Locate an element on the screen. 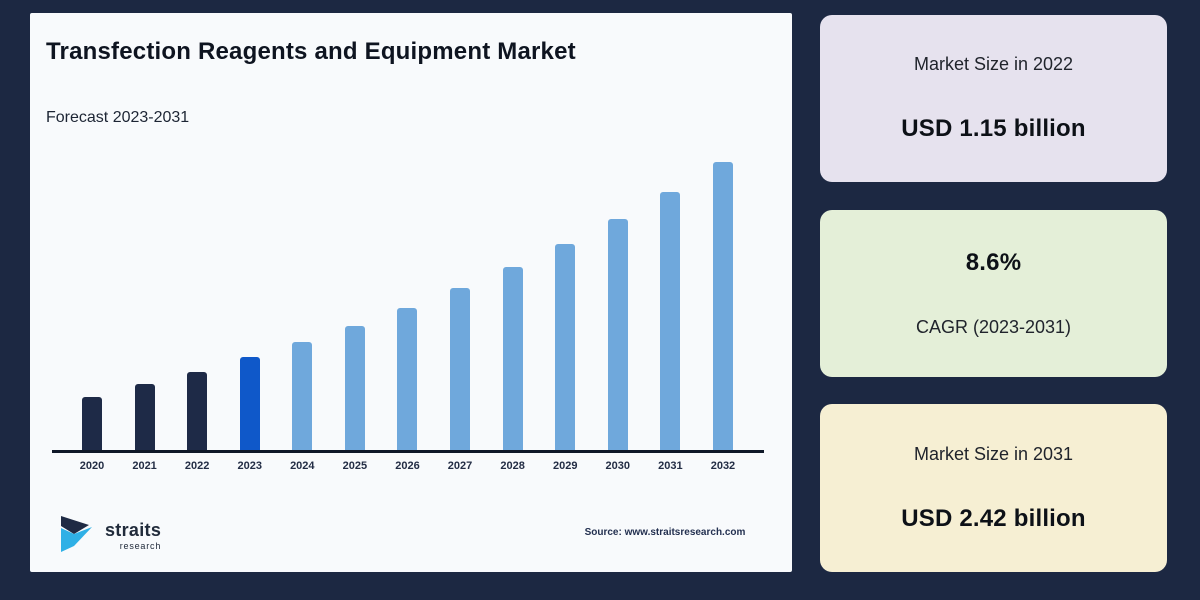  x-axis-label-2020: 2020 is located at coordinates (92, 466).